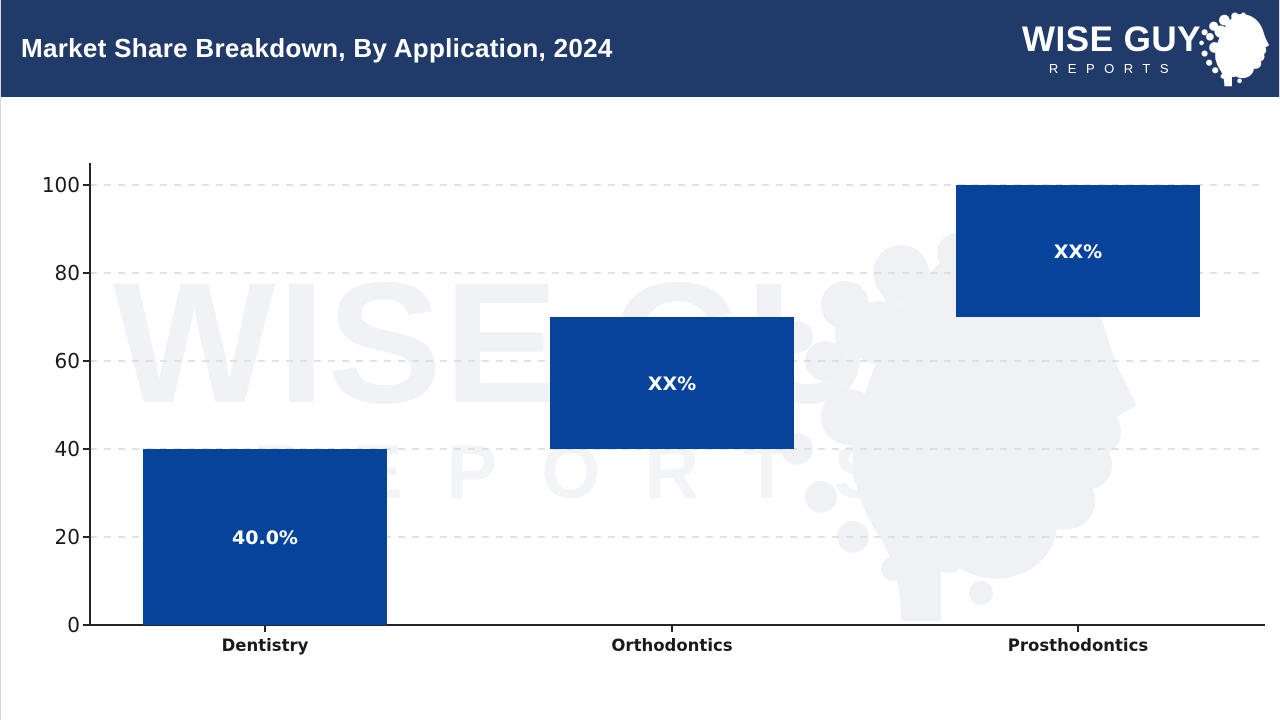  I want to click on bar-orthodontics, so click(672, 383).